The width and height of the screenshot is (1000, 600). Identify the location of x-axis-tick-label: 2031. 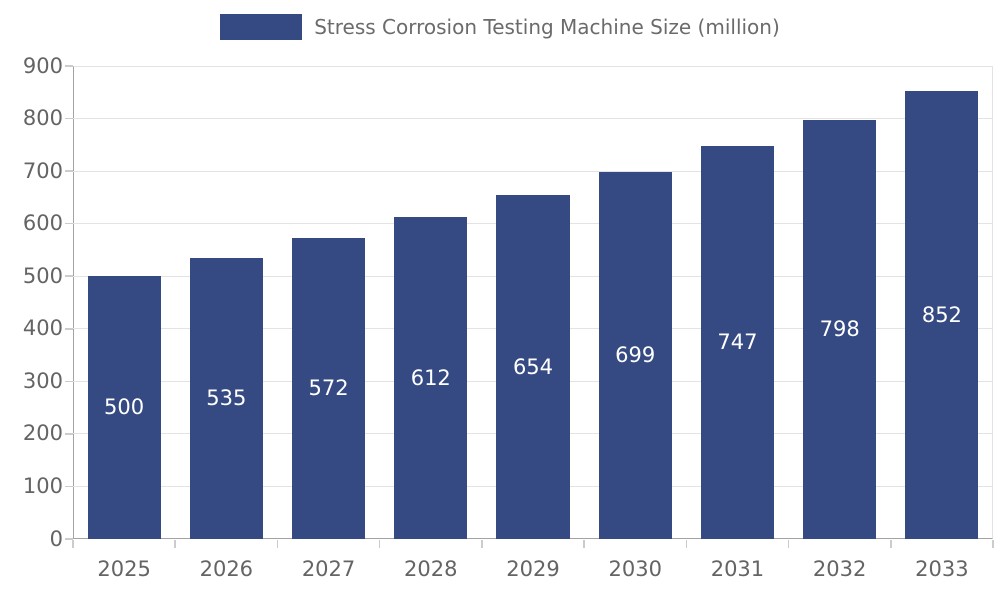
(737, 569).